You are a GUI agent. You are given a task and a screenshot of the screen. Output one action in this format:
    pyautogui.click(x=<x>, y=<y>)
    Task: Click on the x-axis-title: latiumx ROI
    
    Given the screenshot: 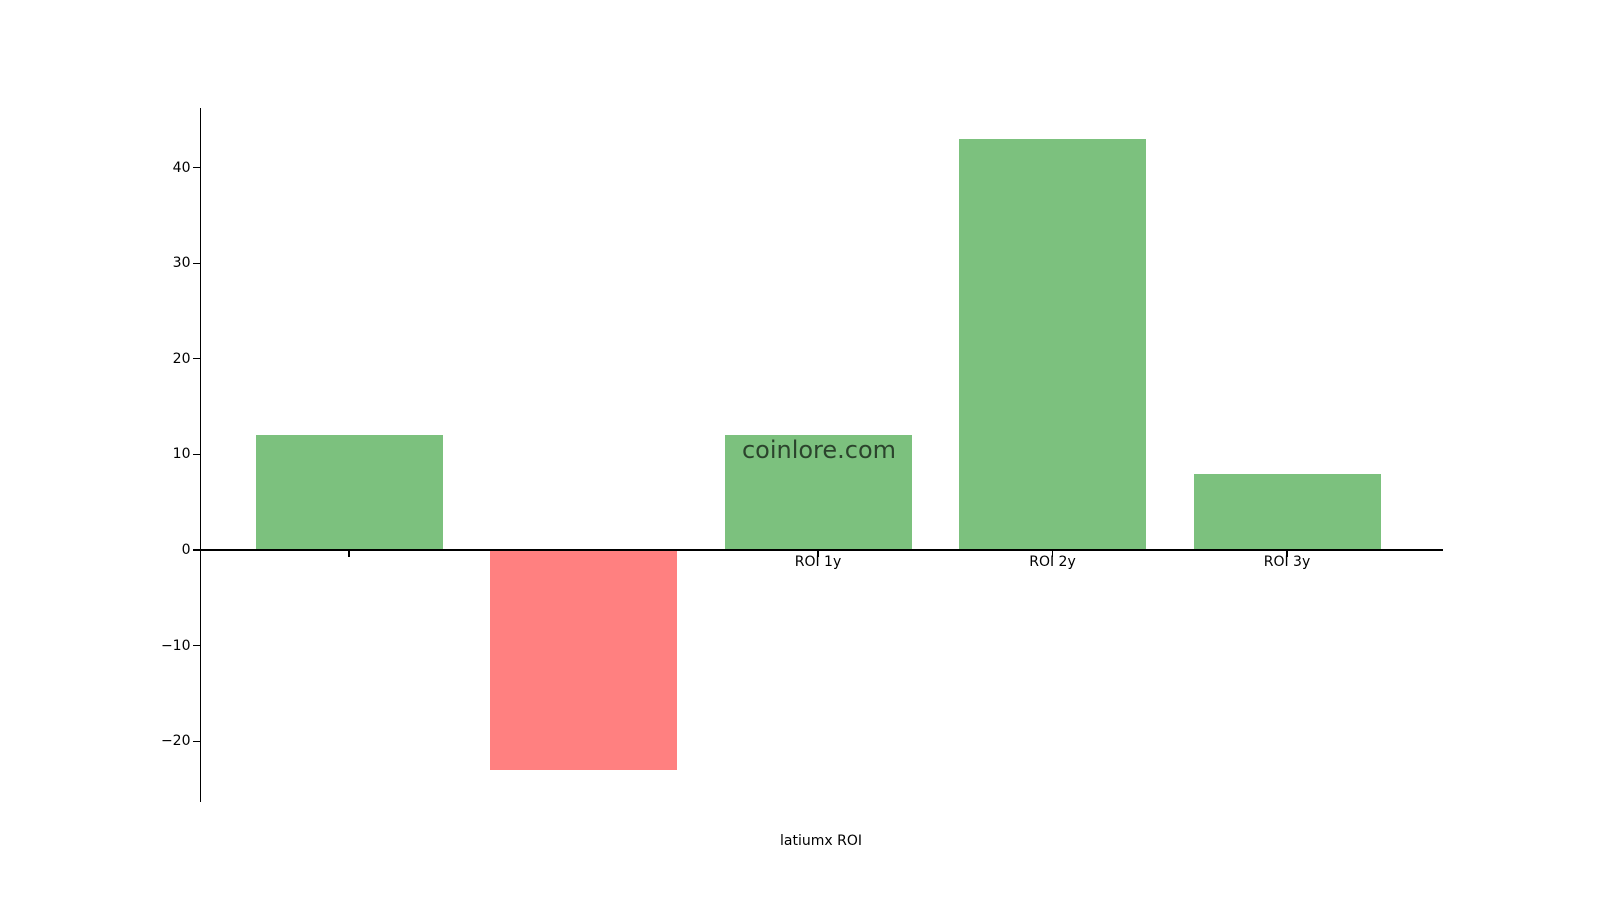 What is the action you would take?
    pyautogui.click(x=821, y=841)
    